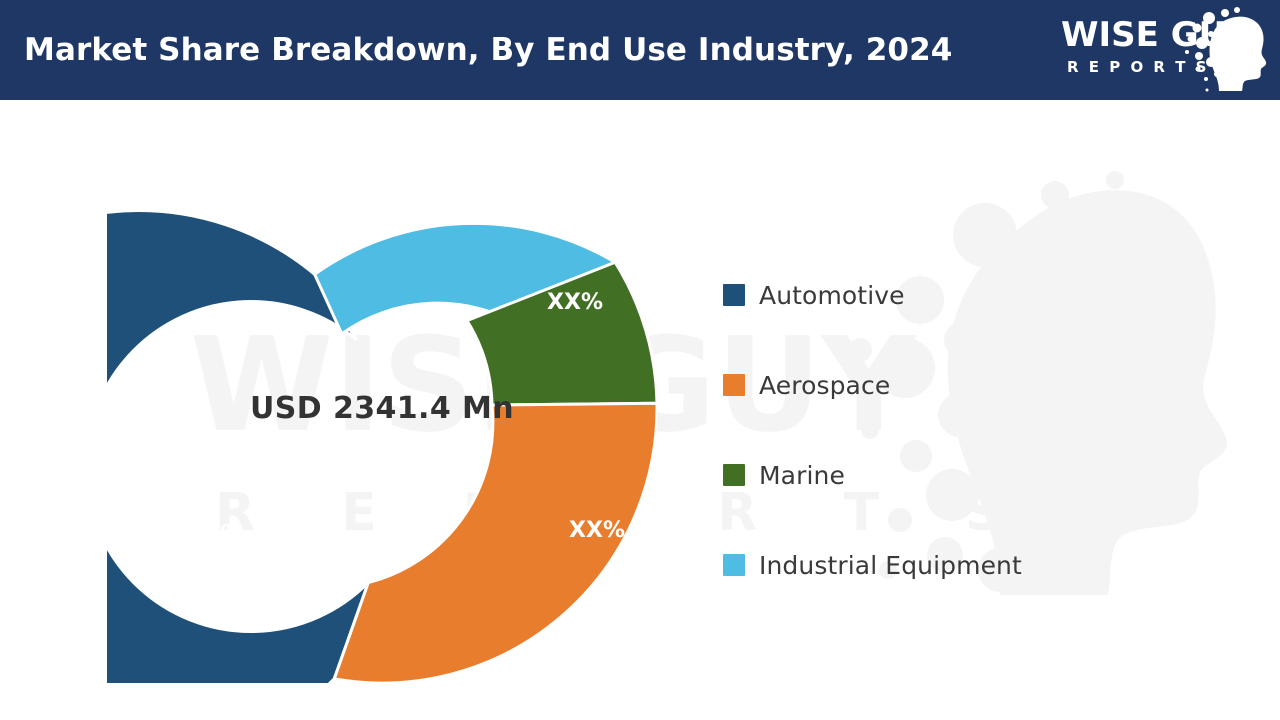 The image size is (1280, 720). Describe the element at coordinates (1164, 49) in the screenshot. I see `wise-guy-reports-logo: WISE GUY R E P O R T S` at that location.